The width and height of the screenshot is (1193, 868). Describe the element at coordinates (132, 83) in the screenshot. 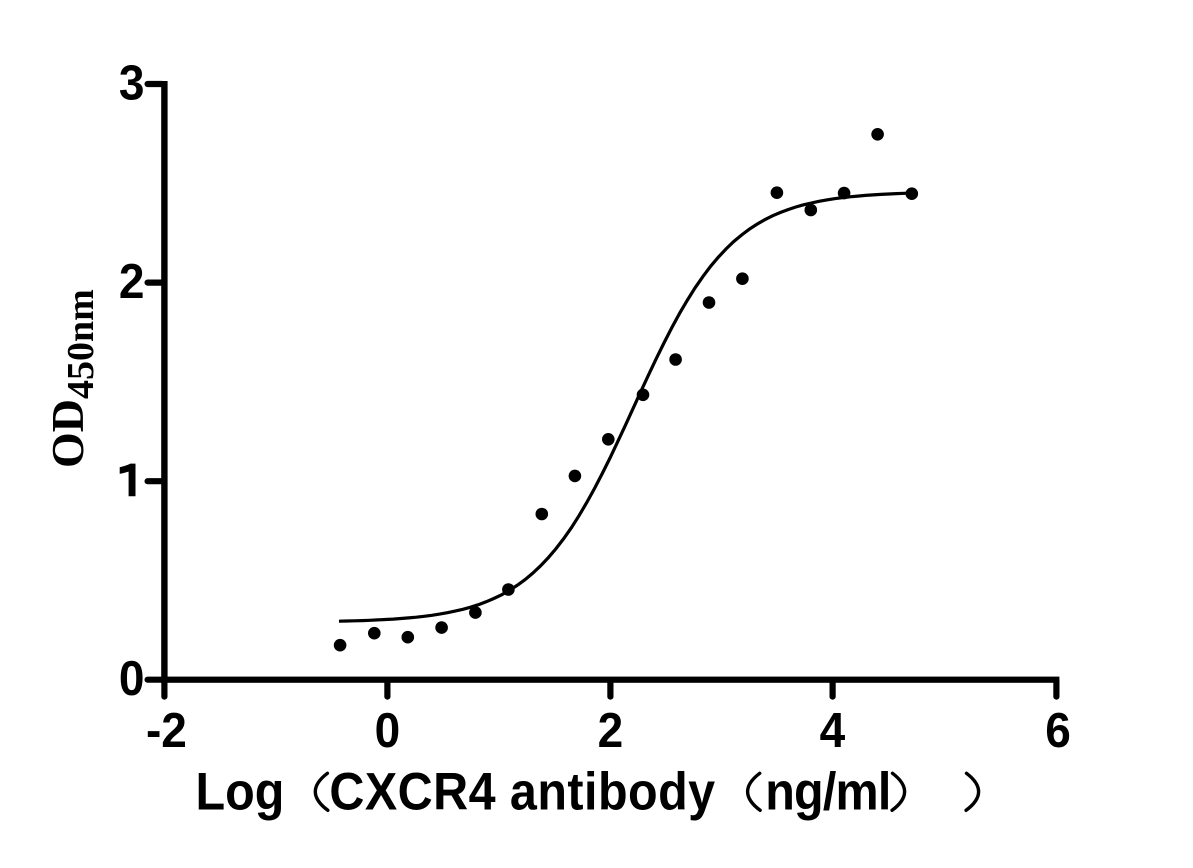

I see `svg-text: 3` at that location.